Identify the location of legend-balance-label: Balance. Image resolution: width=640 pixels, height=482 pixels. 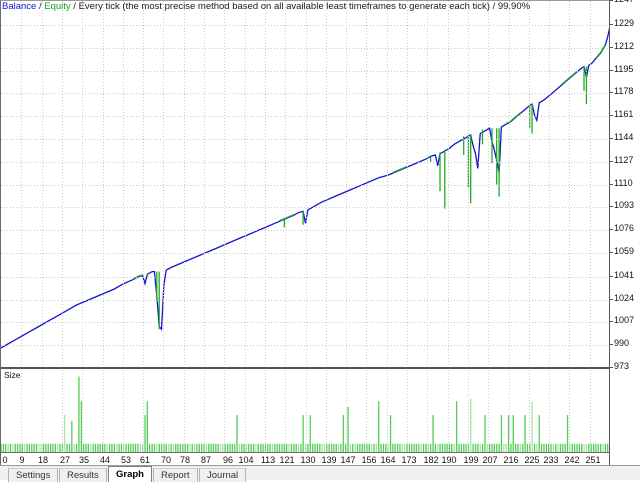
(19, 6).